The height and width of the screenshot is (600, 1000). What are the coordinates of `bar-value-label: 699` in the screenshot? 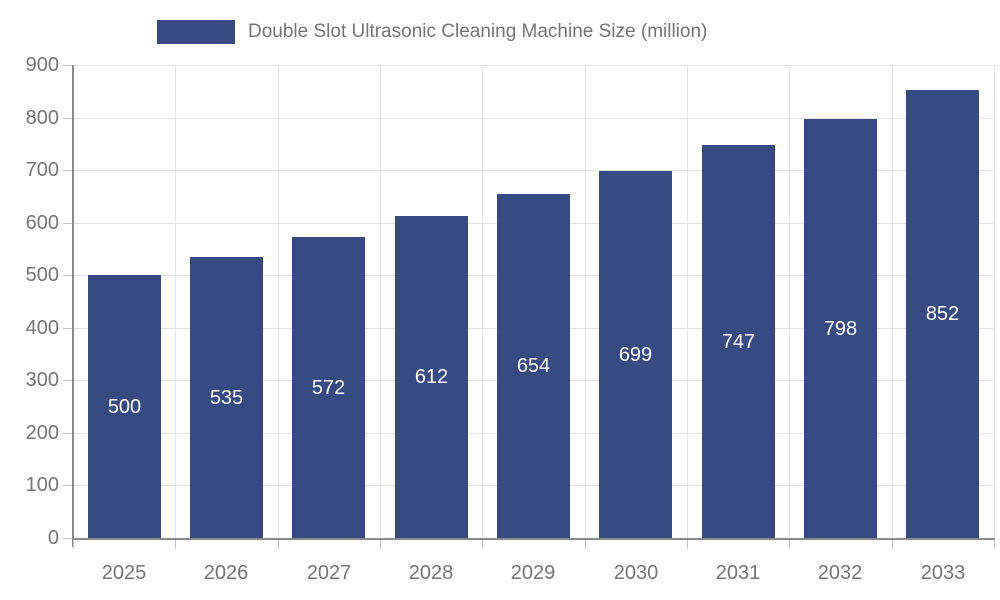 It's located at (635, 354).